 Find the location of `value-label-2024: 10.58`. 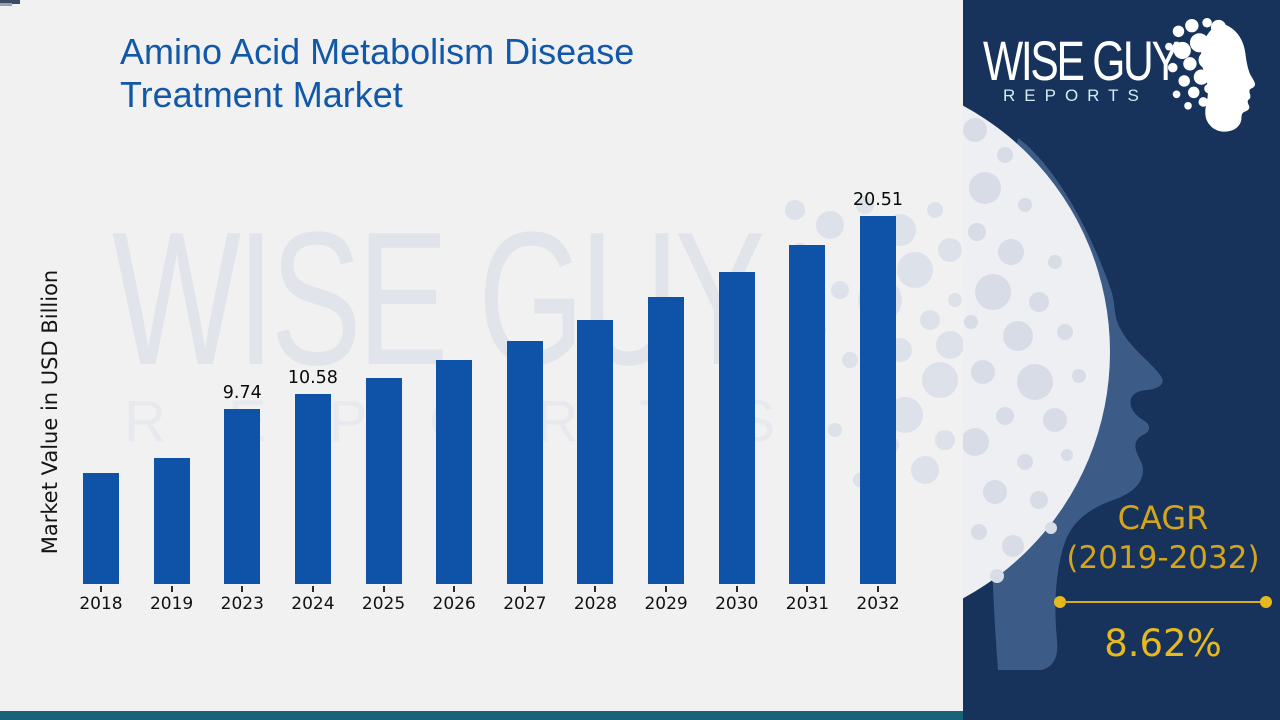

value-label-2024: 10.58 is located at coordinates (312, 378).